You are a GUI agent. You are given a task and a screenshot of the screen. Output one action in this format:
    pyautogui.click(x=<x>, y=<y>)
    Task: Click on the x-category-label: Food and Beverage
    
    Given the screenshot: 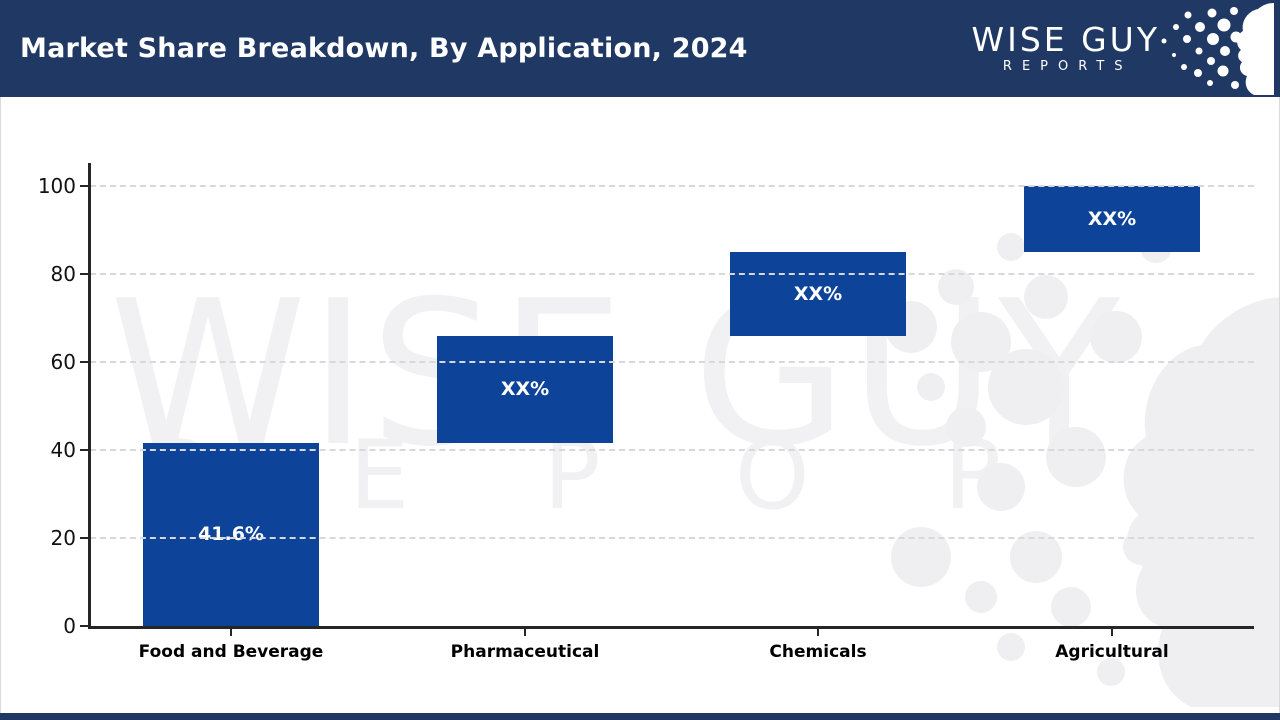 What is the action you would take?
    pyautogui.click(x=231, y=652)
    